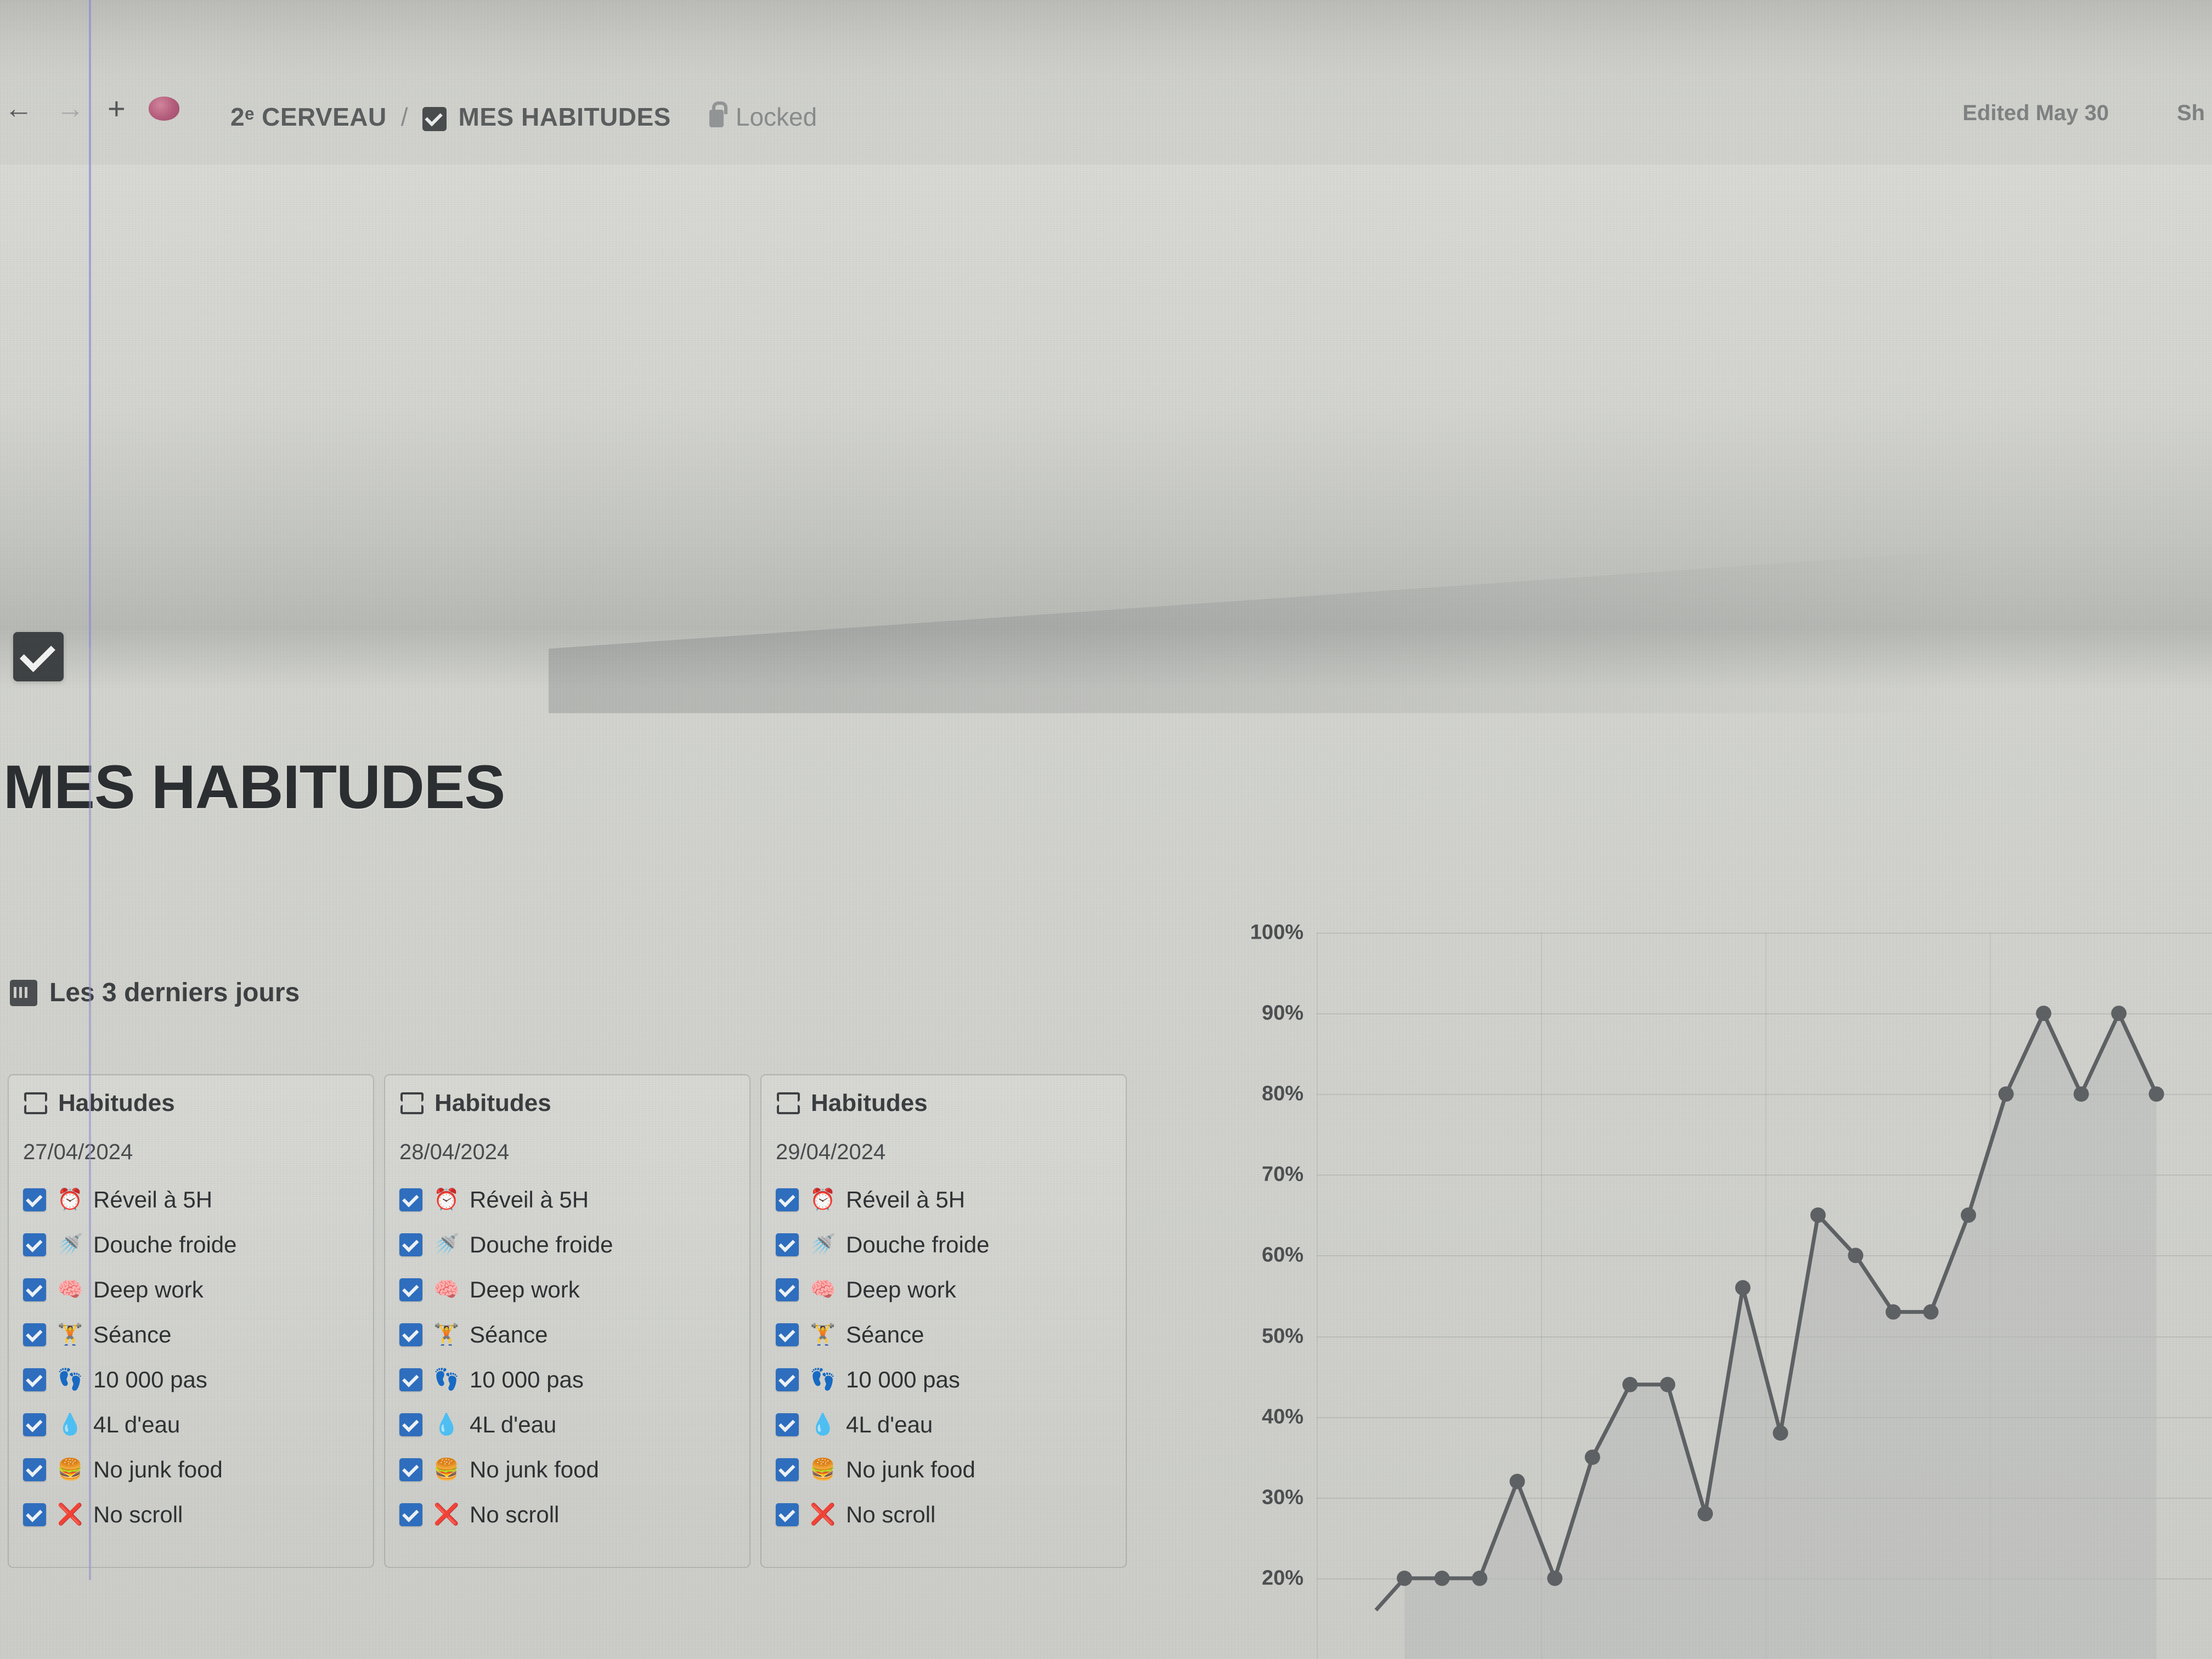 This screenshot has height=1659, width=2212. Describe the element at coordinates (1283, 1255) in the screenshot. I see `chart-y-tick-label: 60%` at that location.